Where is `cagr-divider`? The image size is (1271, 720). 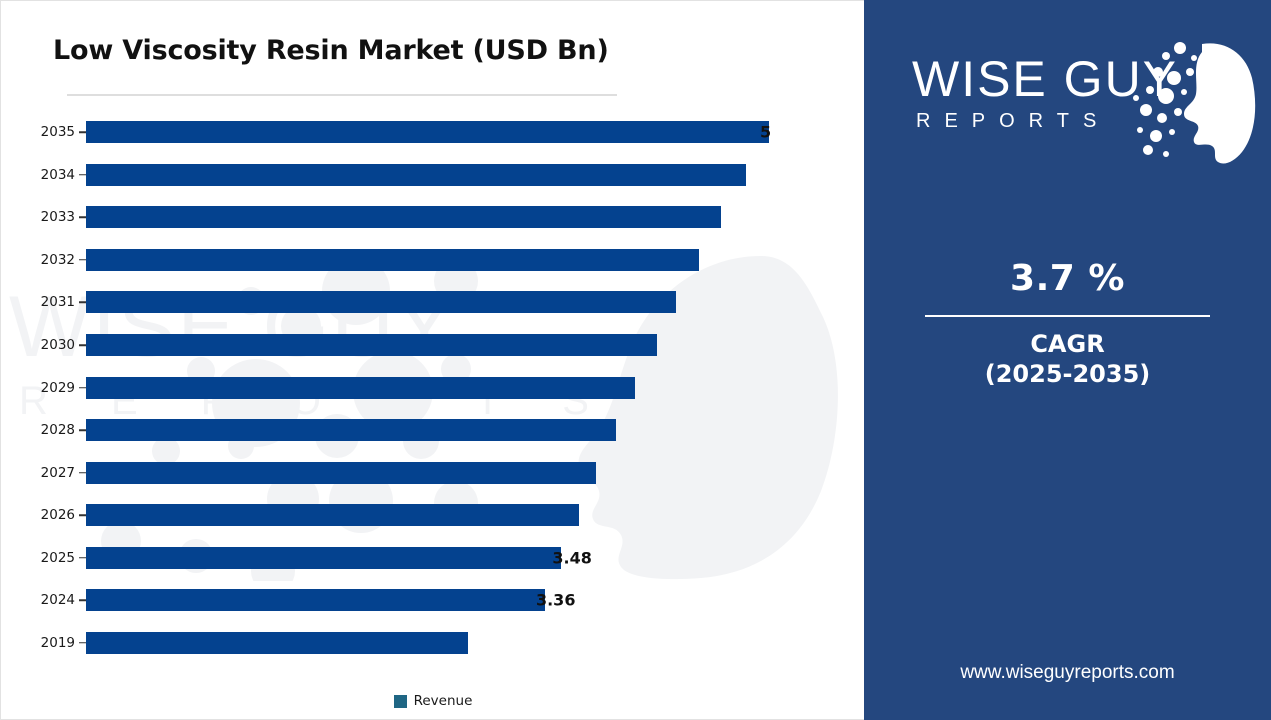 cagr-divider is located at coordinates (1067, 316).